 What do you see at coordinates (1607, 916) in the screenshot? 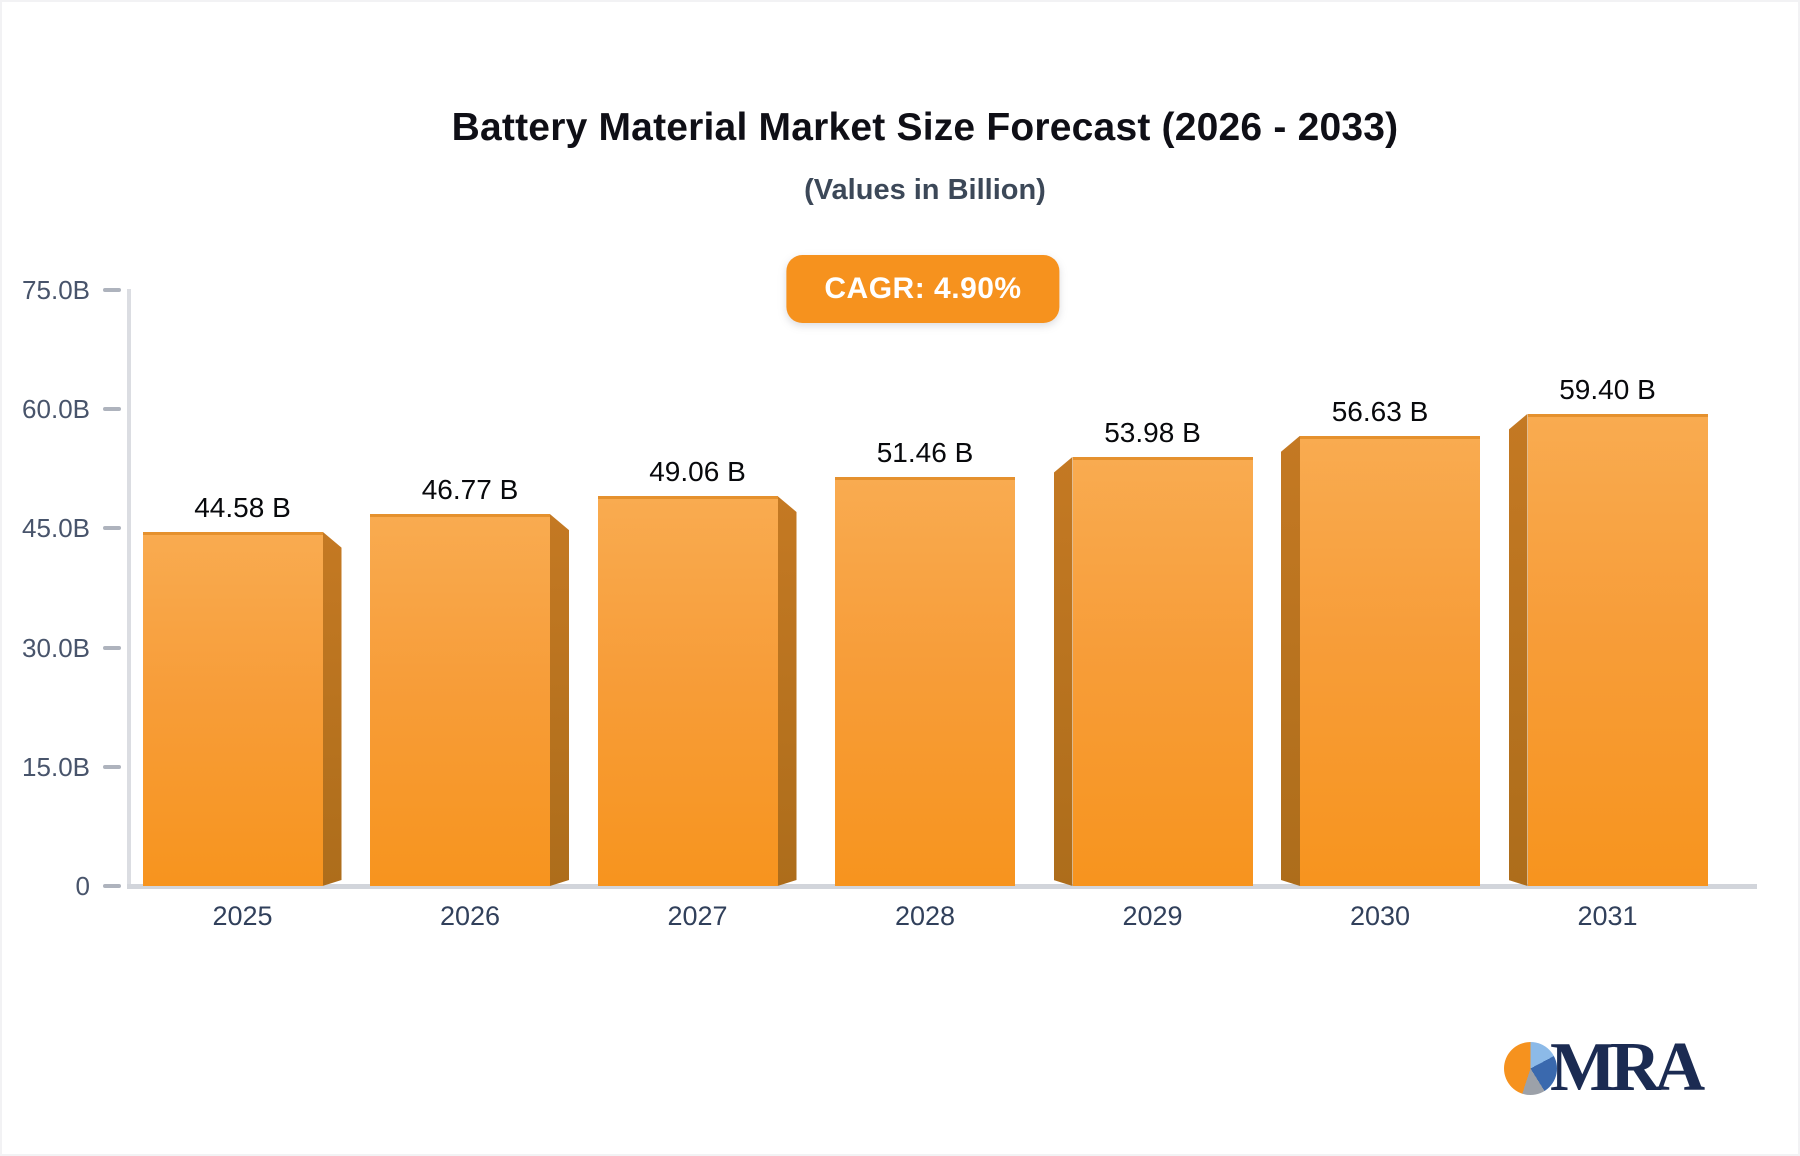
I see `x-tick-label: 2031` at bounding box center [1607, 916].